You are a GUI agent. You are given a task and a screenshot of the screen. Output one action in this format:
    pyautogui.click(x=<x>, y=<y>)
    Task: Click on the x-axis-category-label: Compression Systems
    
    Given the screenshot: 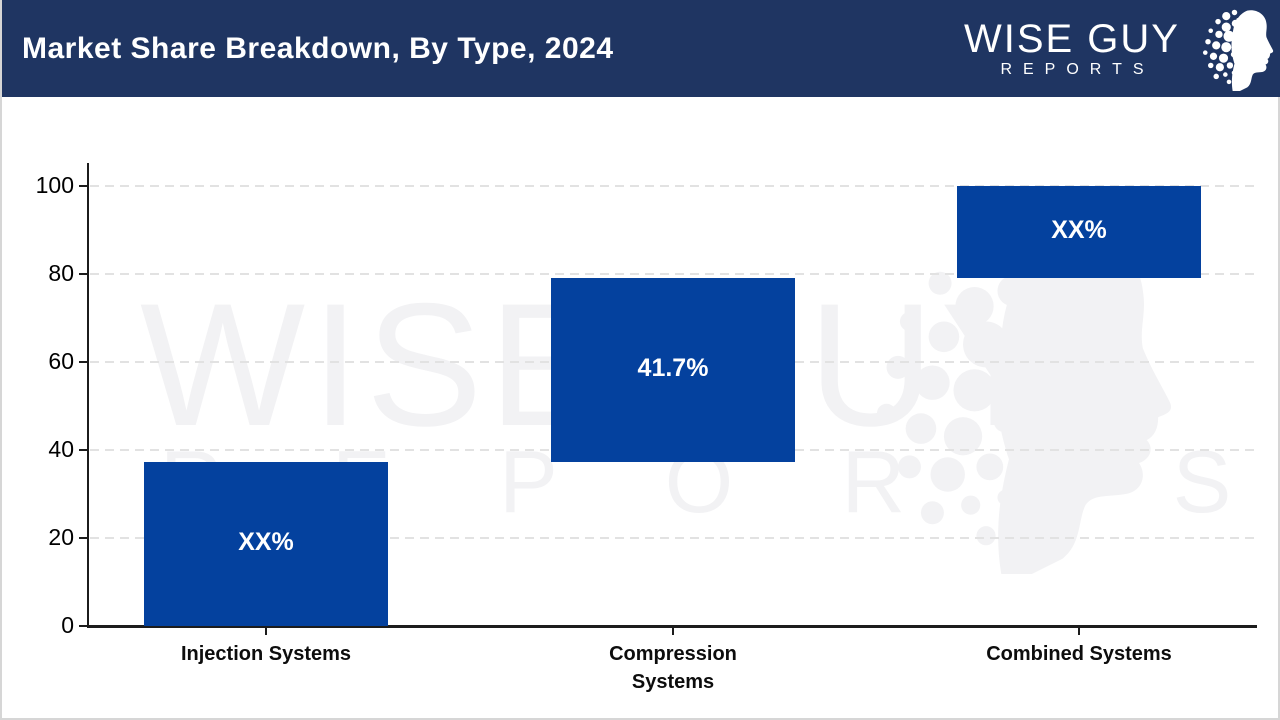 What is the action you would take?
    pyautogui.click(x=673, y=668)
    